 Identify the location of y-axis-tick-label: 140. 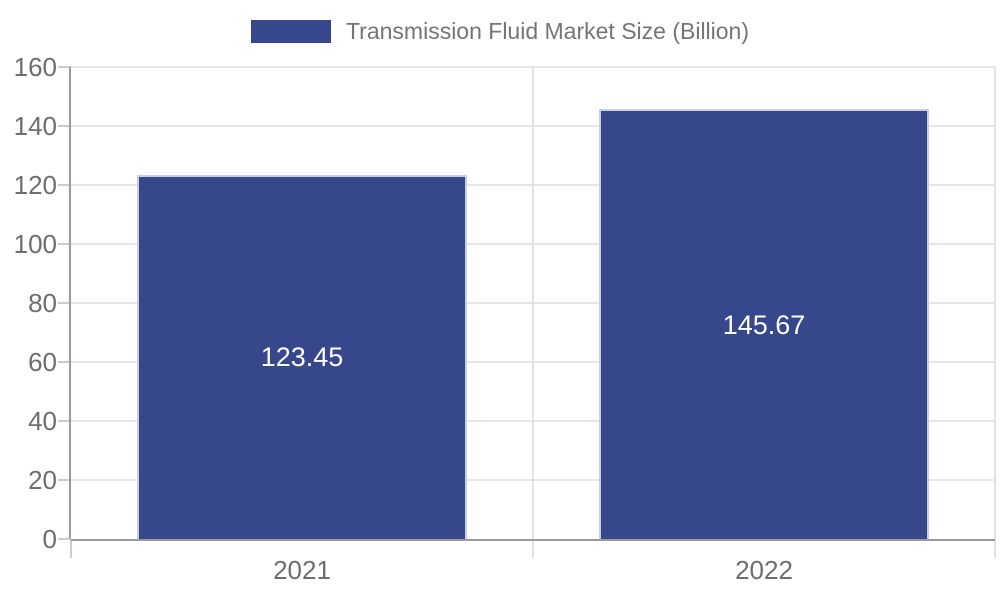
(35, 126).